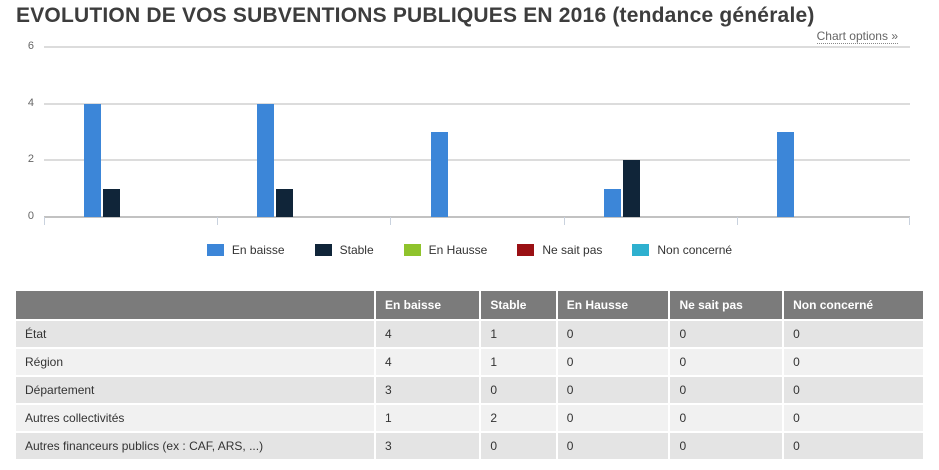  What do you see at coordinates (195, 362) in the screenshot?
I see `row-label-cell: Région` at bounding box center [195, 362].